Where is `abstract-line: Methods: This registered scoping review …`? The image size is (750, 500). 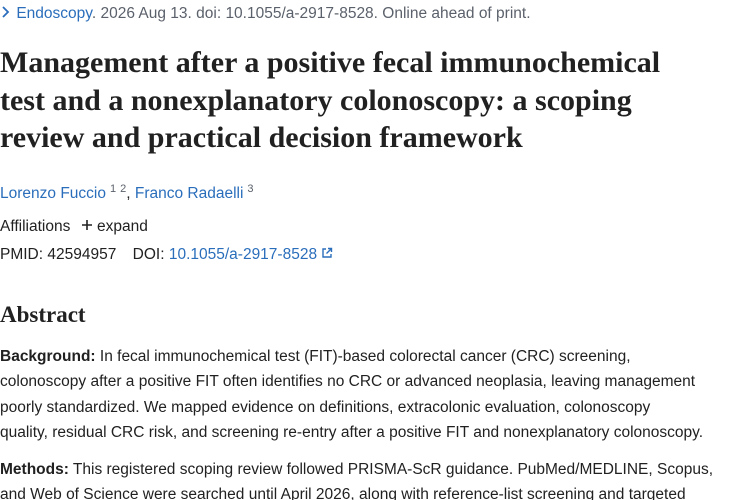 abstract-line: Methods: This registered scoping review … is located at coordinates (356, 470).